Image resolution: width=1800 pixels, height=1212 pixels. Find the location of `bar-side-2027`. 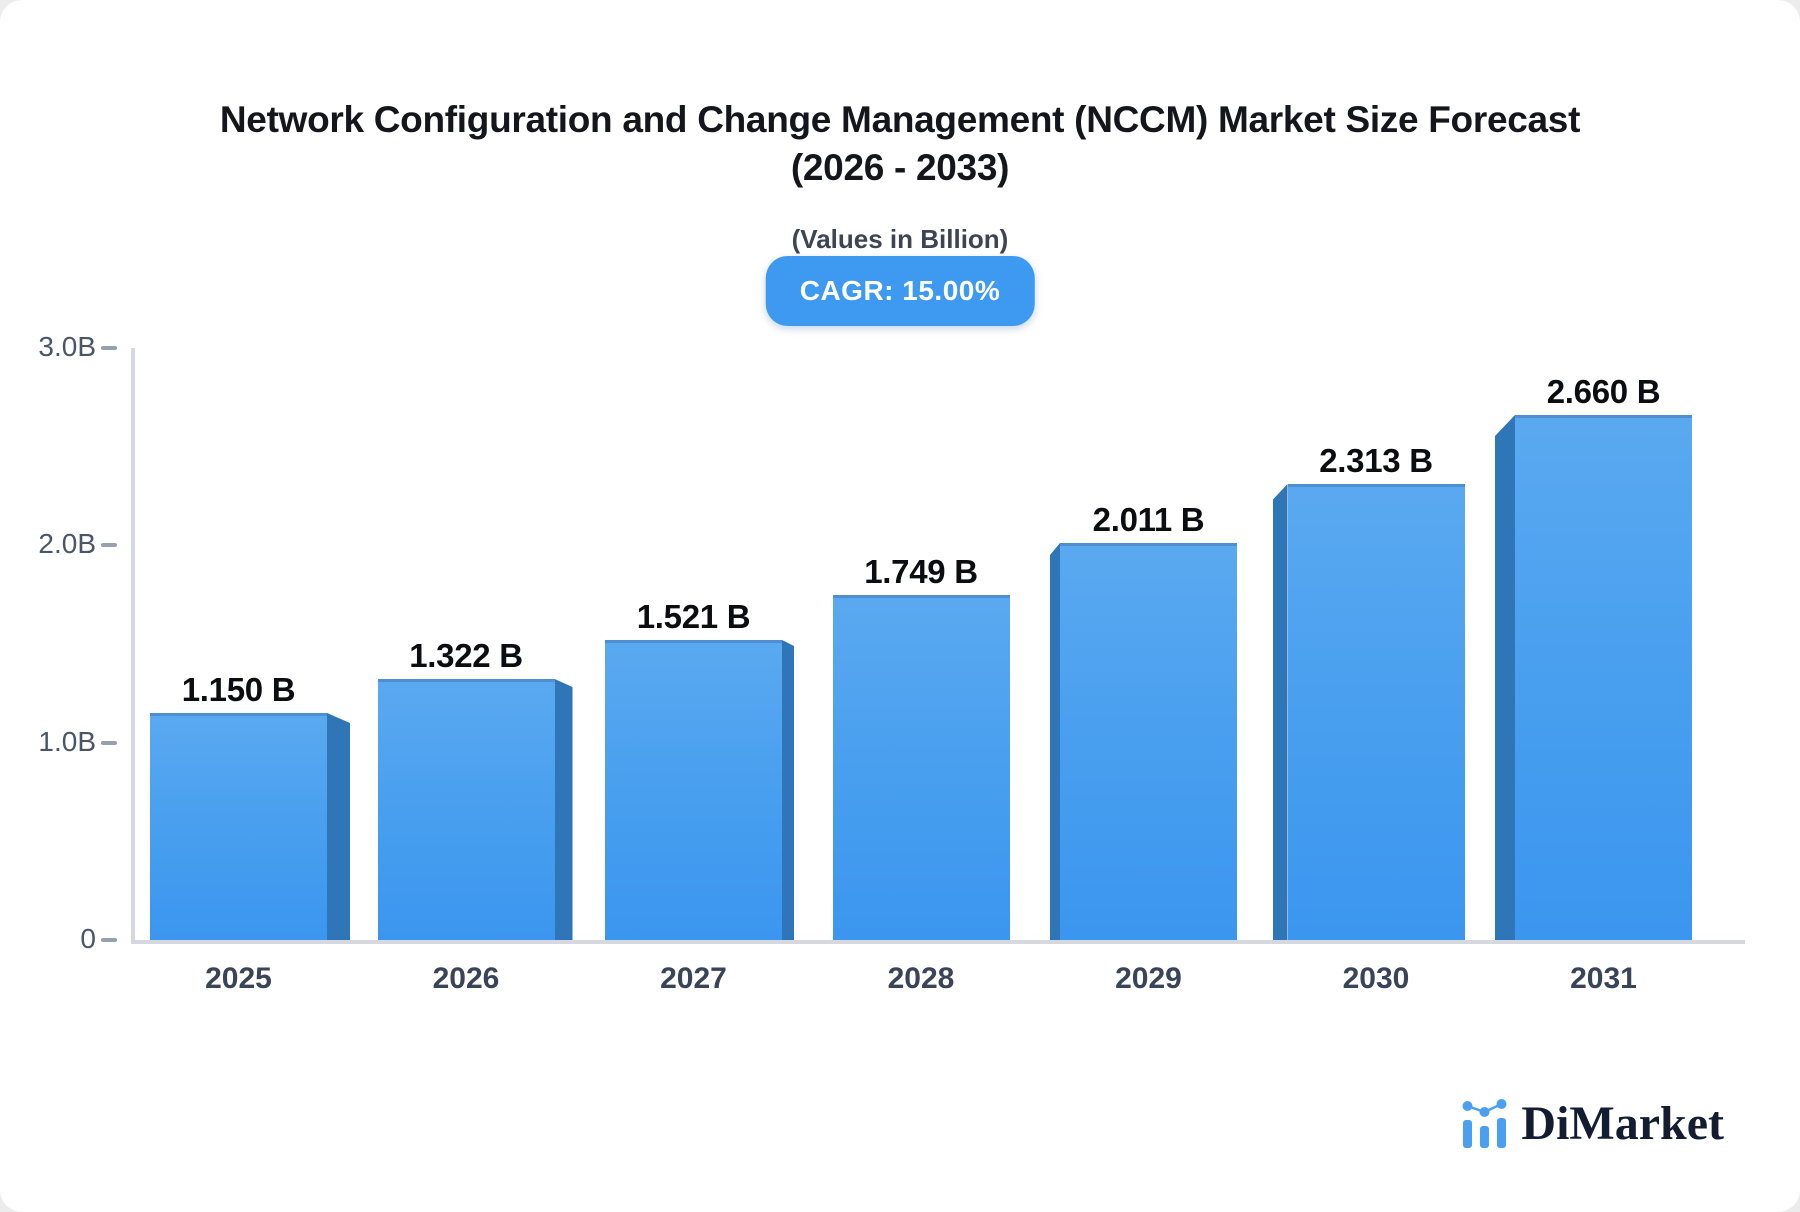

bar-side-2027 is located at coordinates (788, 790).